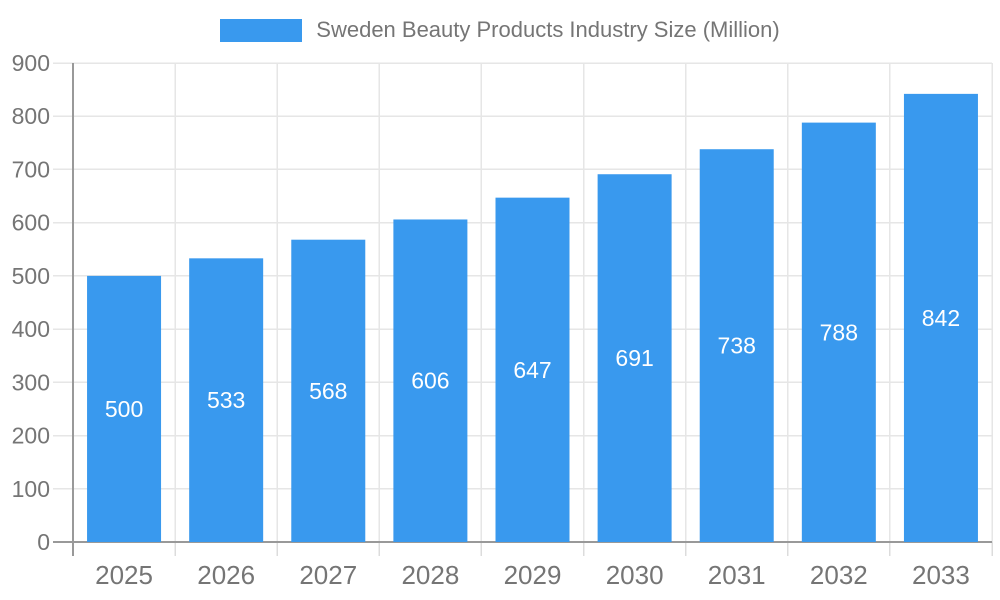  I want to click on bar-value-label: 606, so click(430, 381).